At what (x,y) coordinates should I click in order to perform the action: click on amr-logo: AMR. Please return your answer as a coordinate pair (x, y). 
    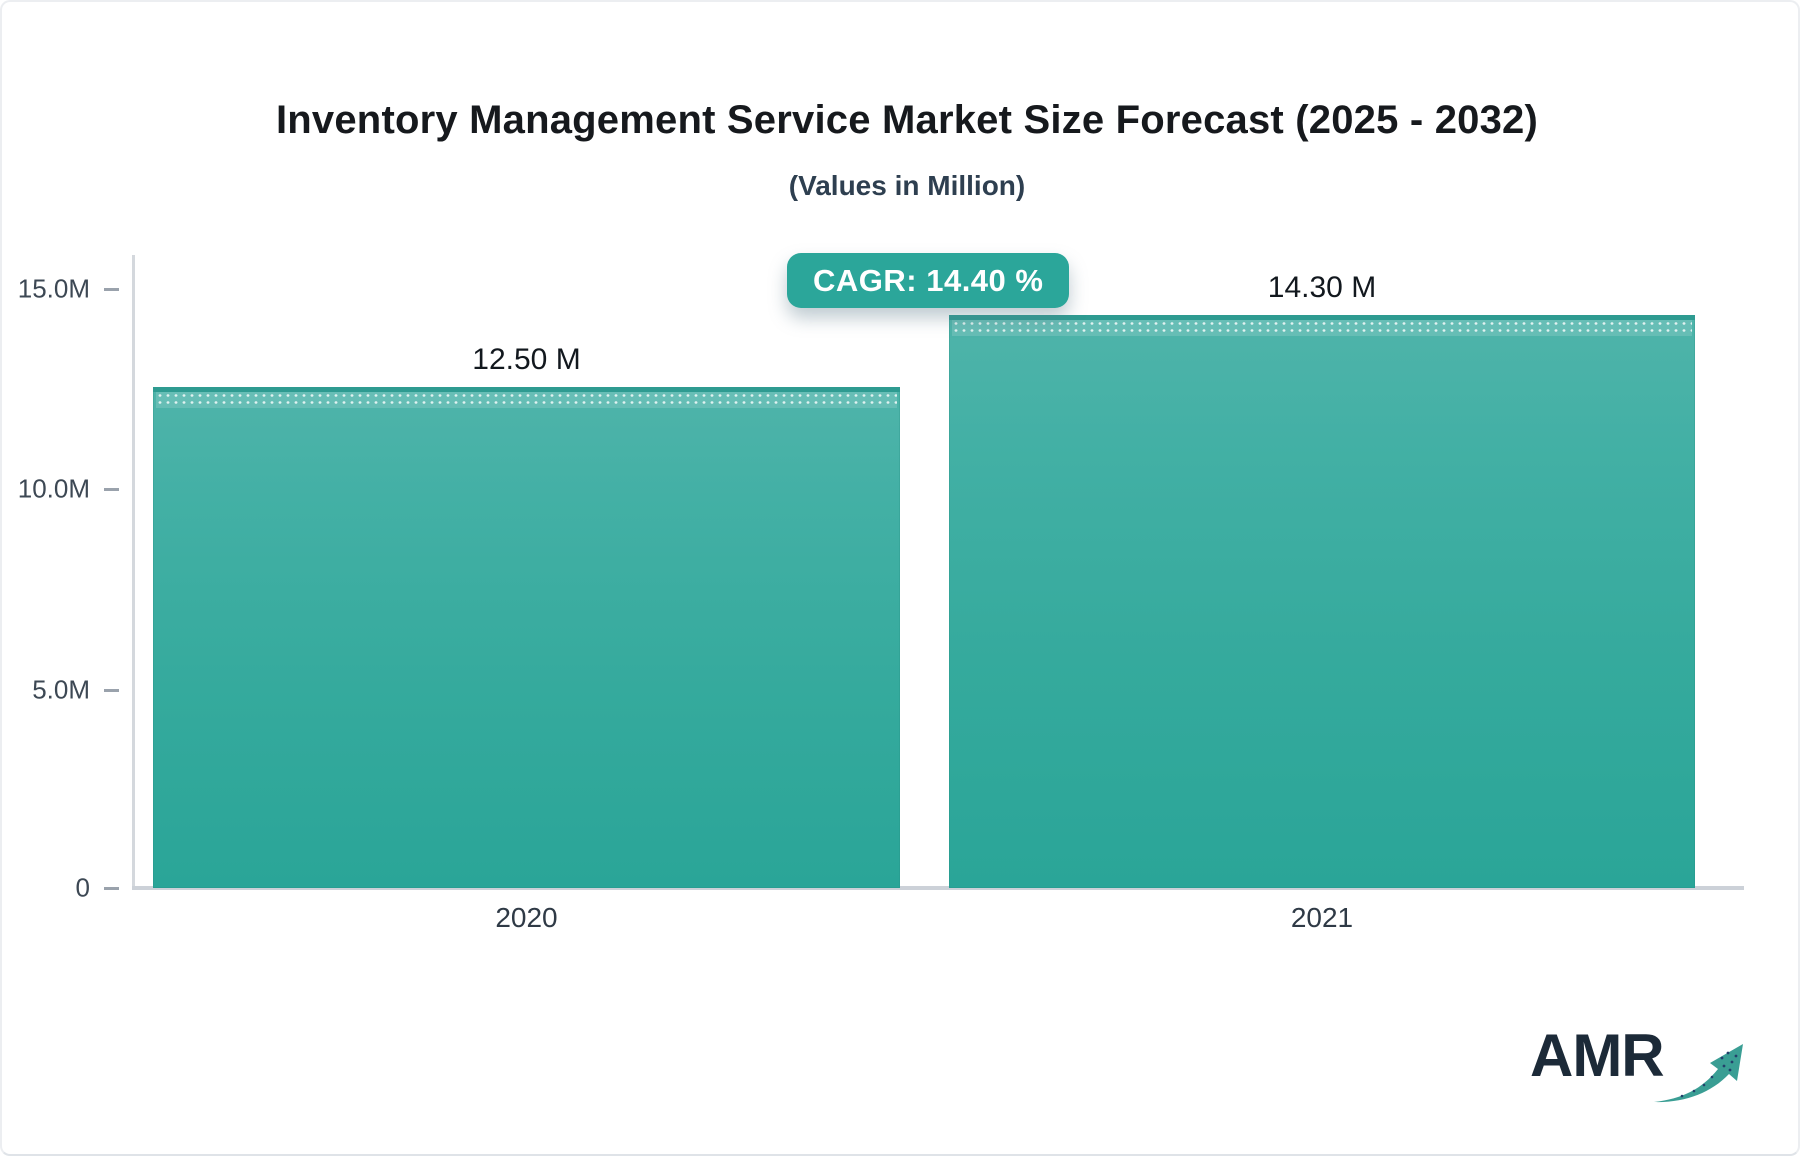
    Looking at the image, I should click on (1641, 1066).